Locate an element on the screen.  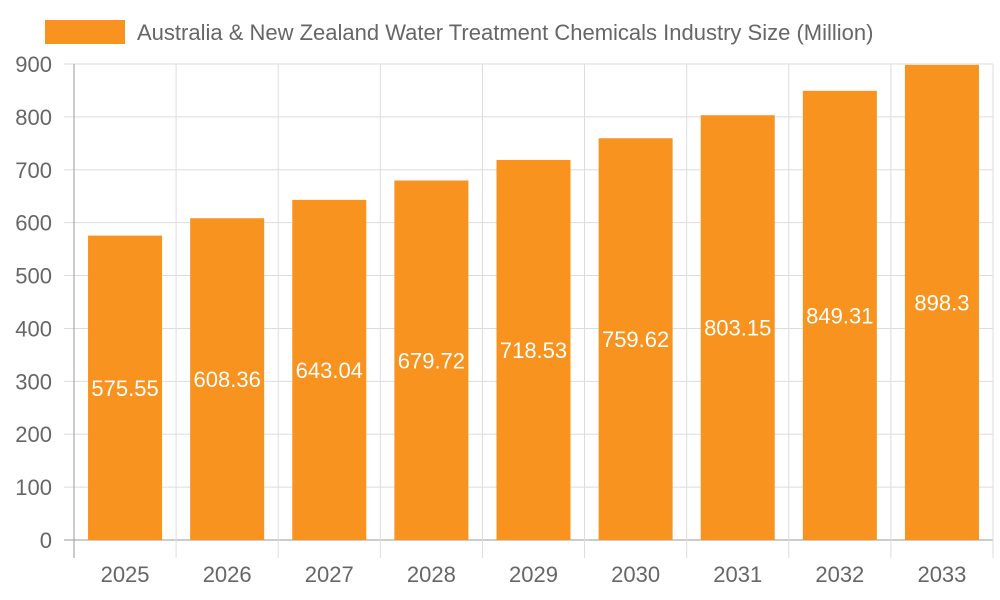
data-label: 718.53 is located at coordinates (533, 350).